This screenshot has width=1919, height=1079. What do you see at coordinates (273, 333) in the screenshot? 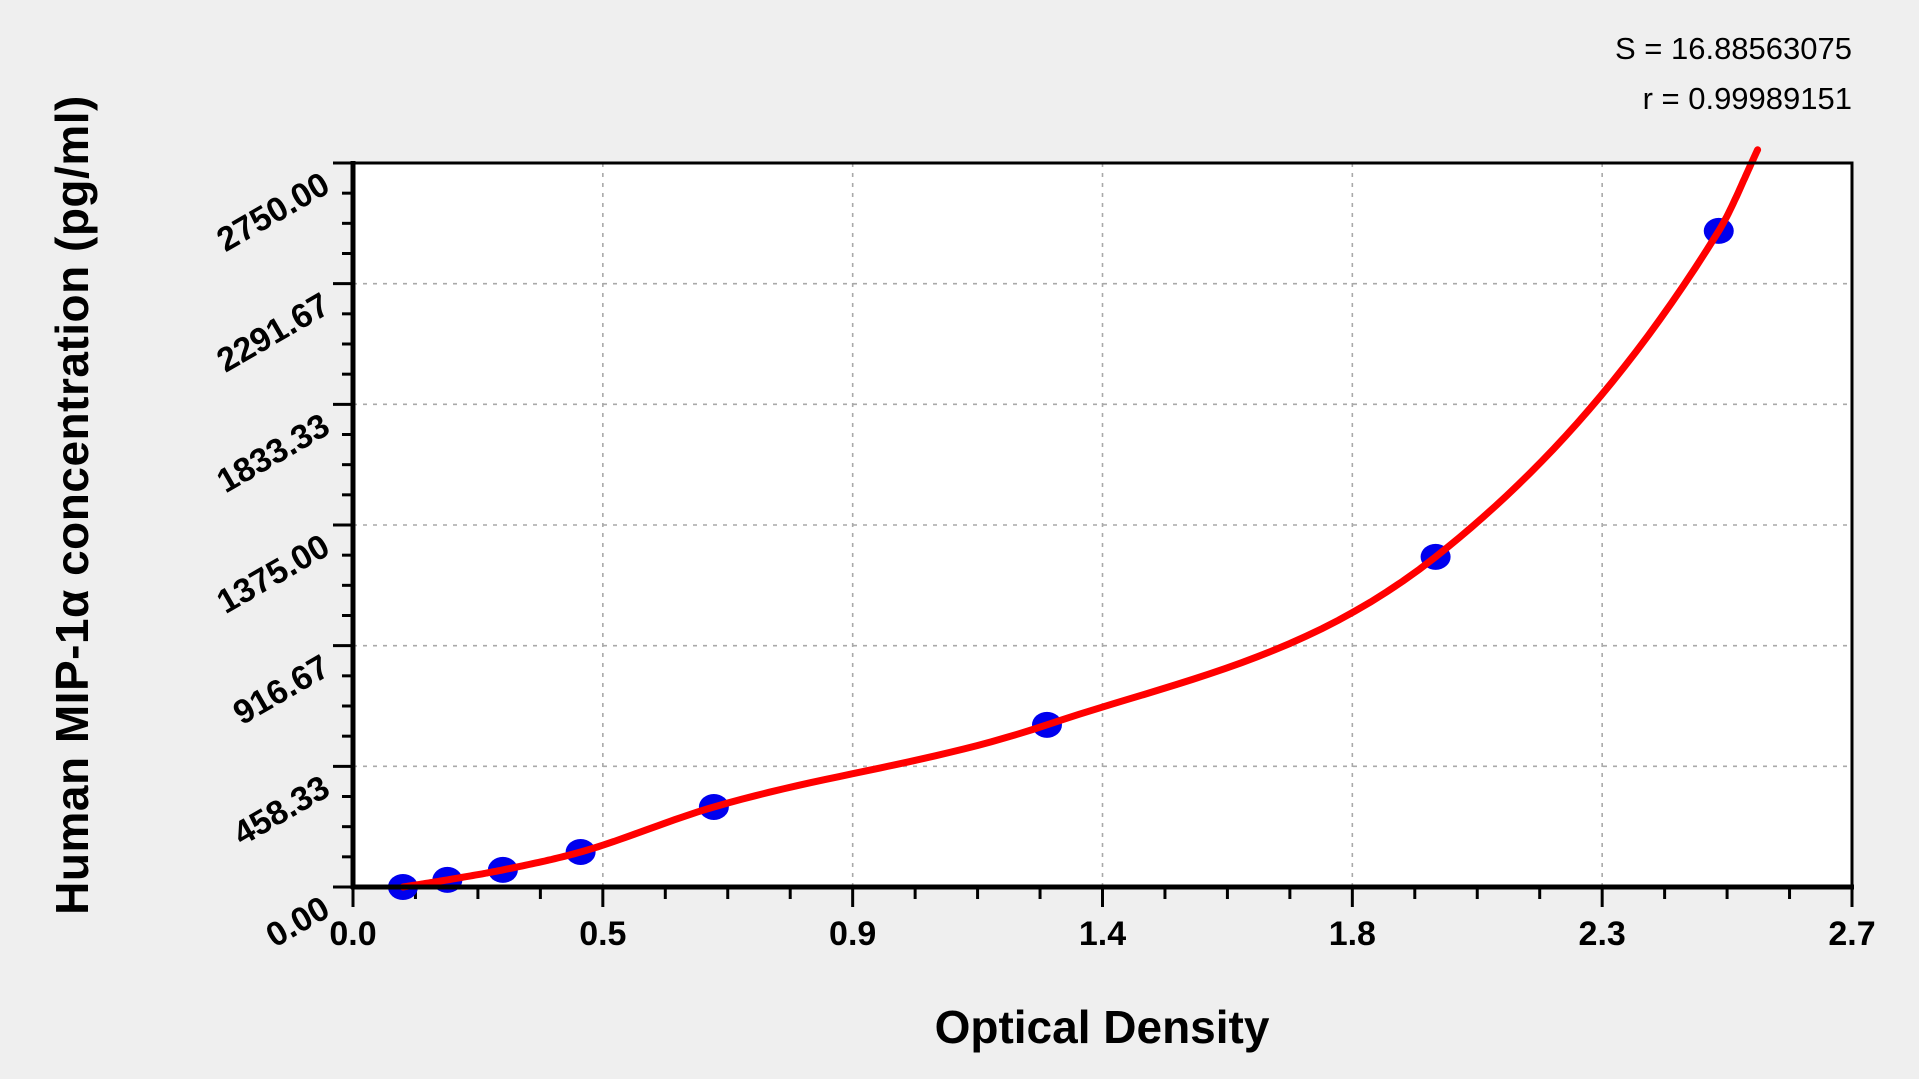
I see `y-tick-label: 2291.67` at bounding box center [273, 333].